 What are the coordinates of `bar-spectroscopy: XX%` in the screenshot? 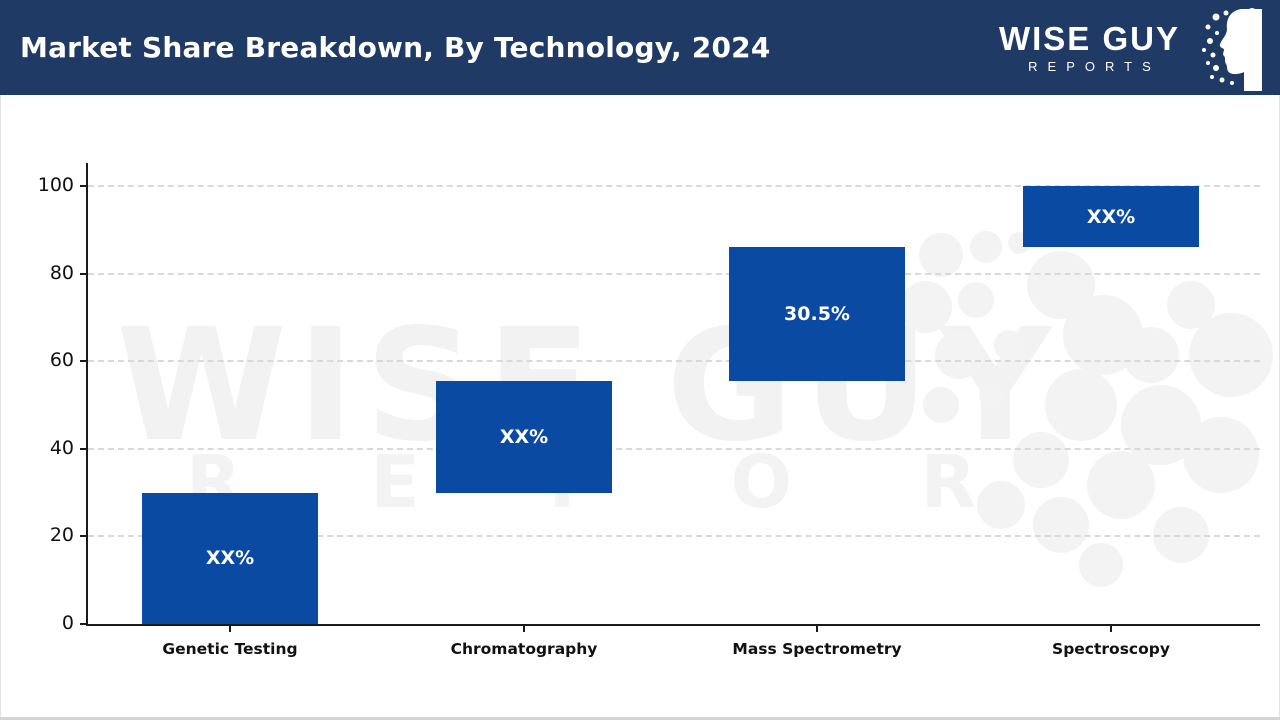 It's located at (1111, 217).